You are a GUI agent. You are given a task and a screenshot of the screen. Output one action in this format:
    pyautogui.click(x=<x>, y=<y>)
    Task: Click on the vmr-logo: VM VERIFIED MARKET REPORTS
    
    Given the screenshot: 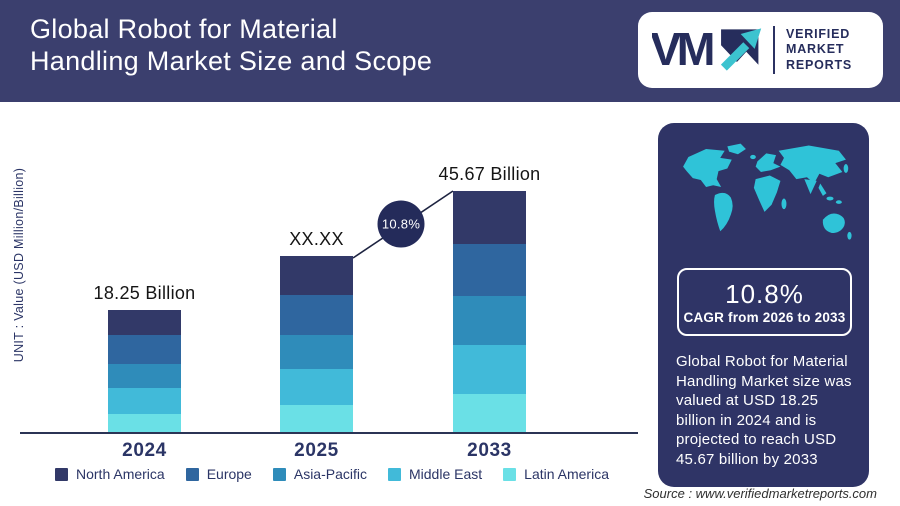 What is the action you would take?
    pyautogui.click(x=760, y=50)
    